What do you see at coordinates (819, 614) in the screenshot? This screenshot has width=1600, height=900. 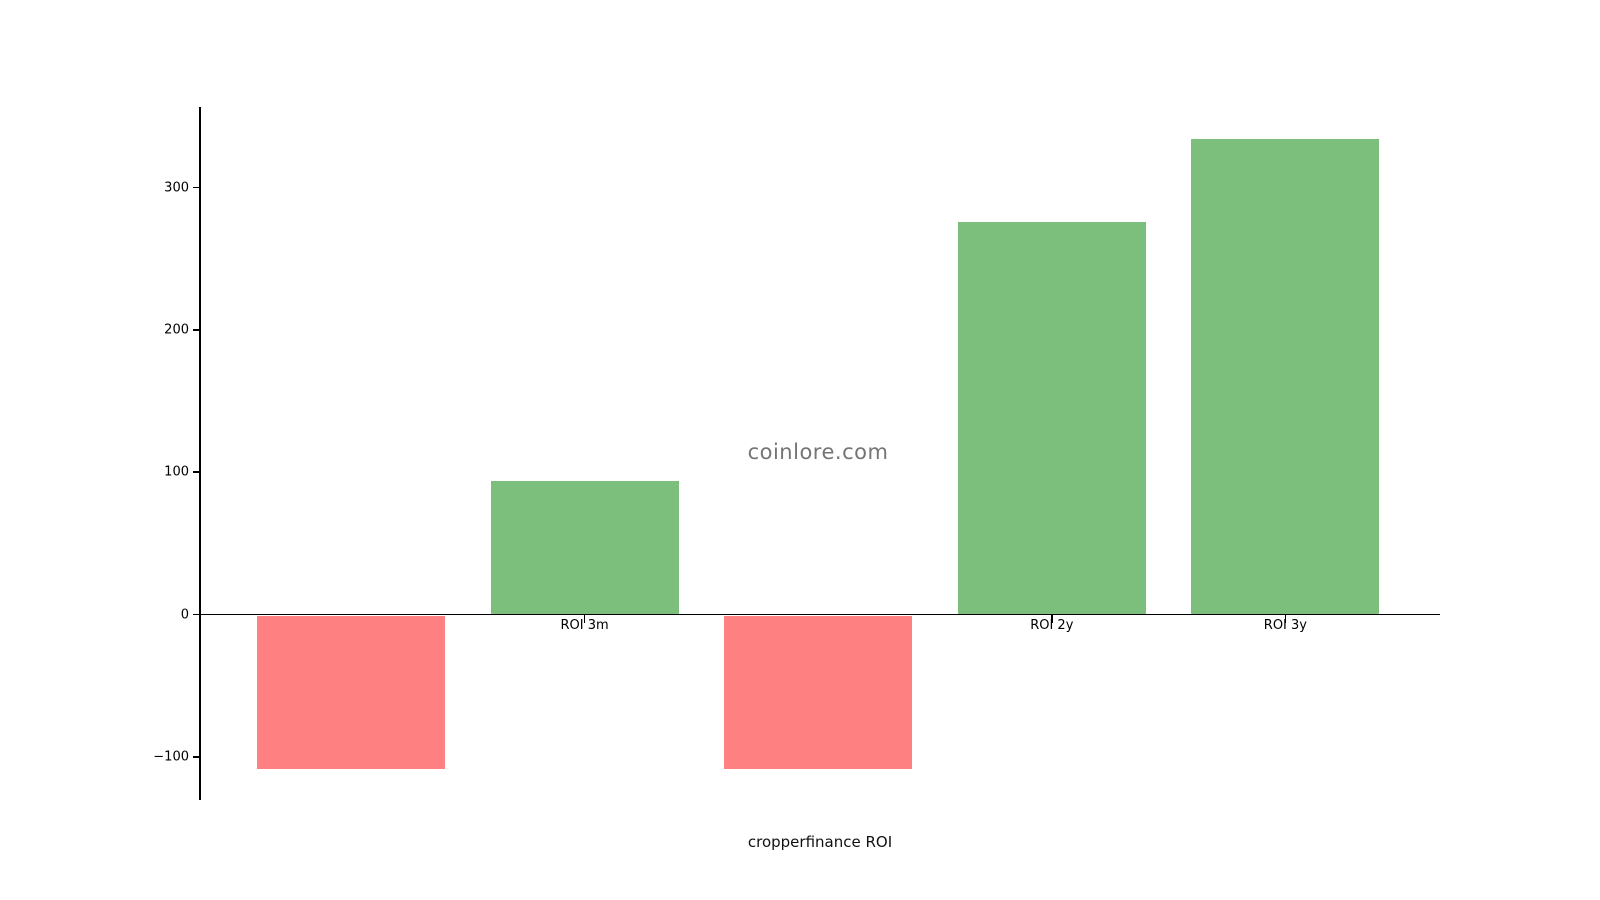 I see `x-axis-line` at bounding box center [819, 614].